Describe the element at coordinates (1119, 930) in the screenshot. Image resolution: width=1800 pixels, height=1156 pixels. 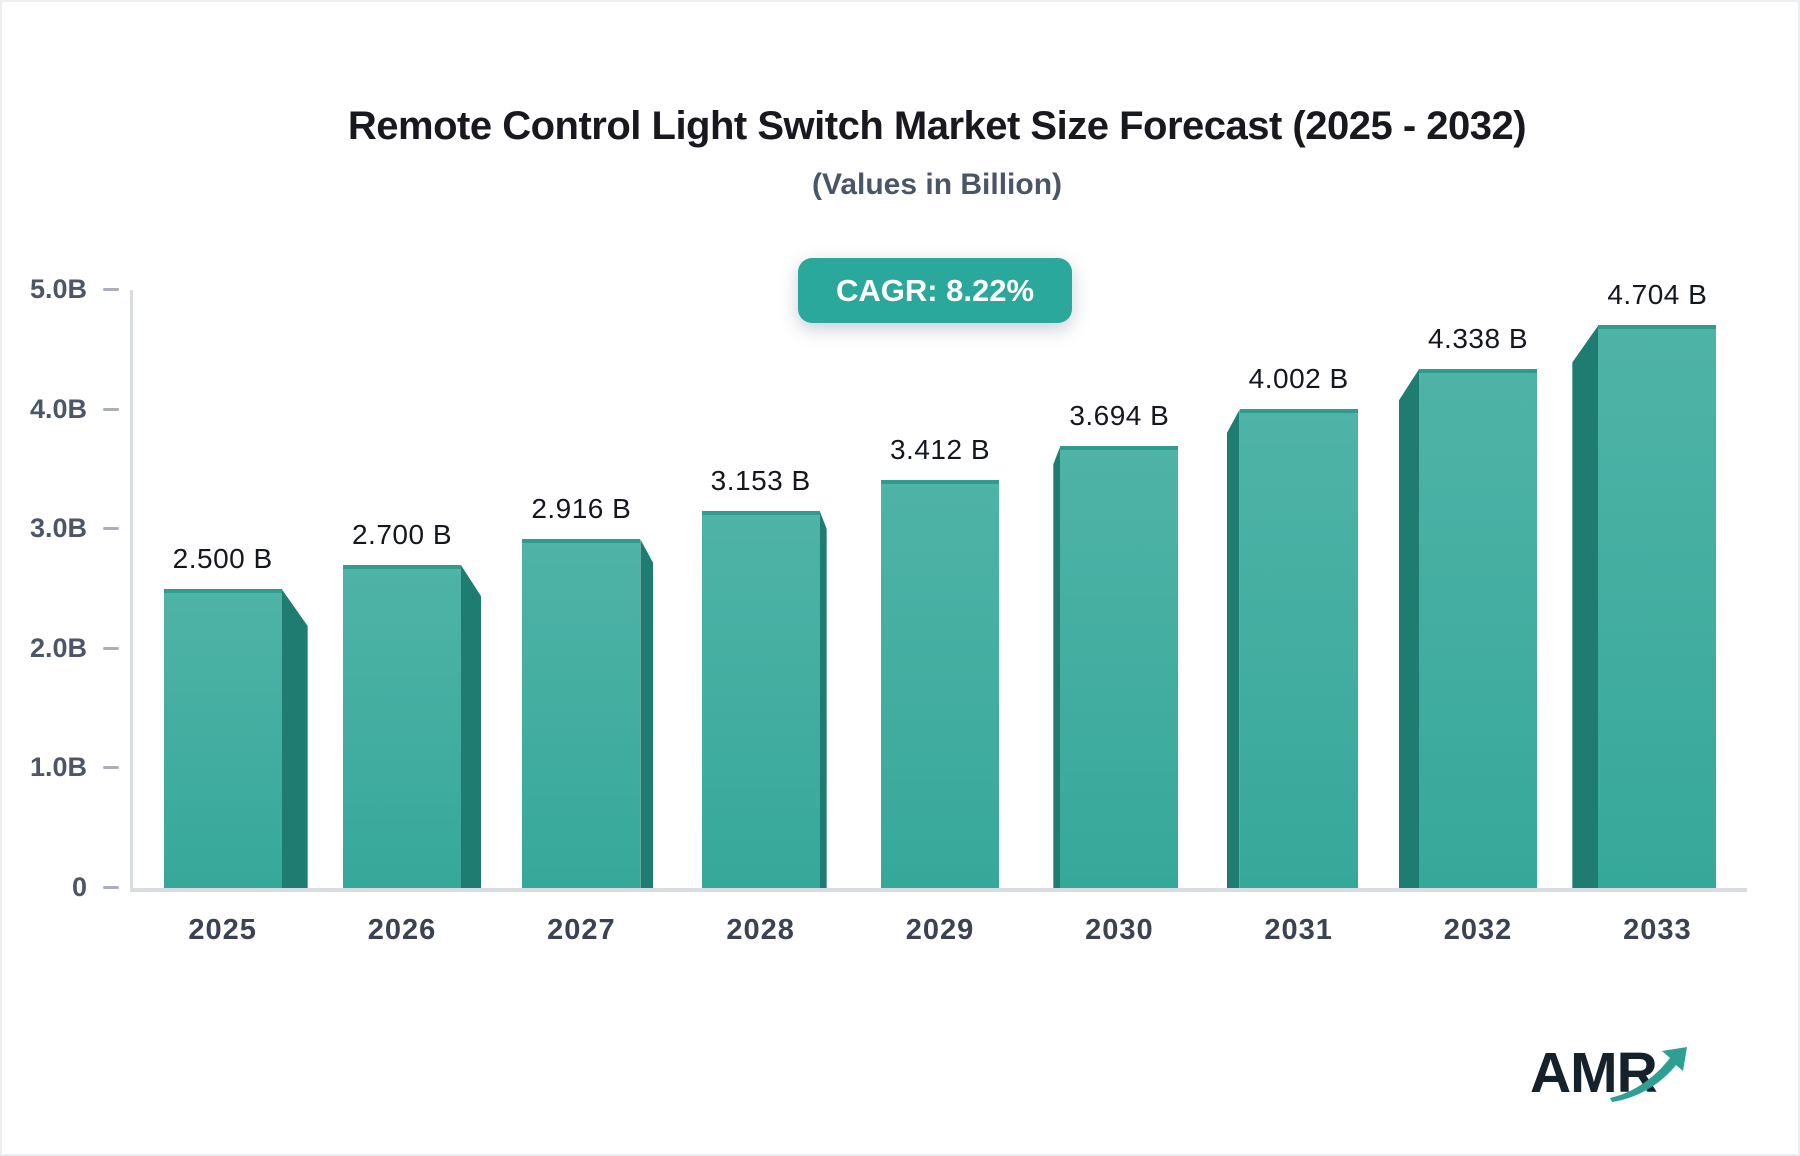
I see `x-axis-label: 2030` at that location.